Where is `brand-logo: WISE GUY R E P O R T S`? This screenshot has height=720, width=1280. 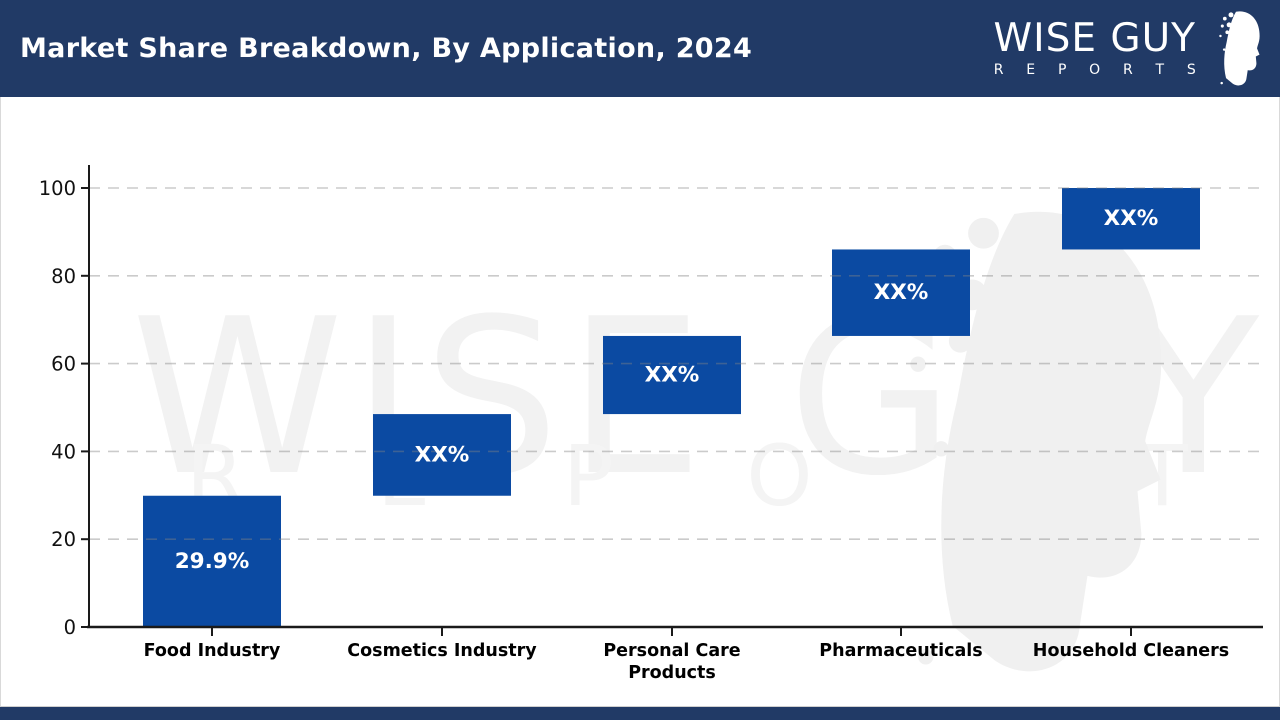
brand-logo: WISE GUY R E P O R T S is located at coordinates (1128, 49).